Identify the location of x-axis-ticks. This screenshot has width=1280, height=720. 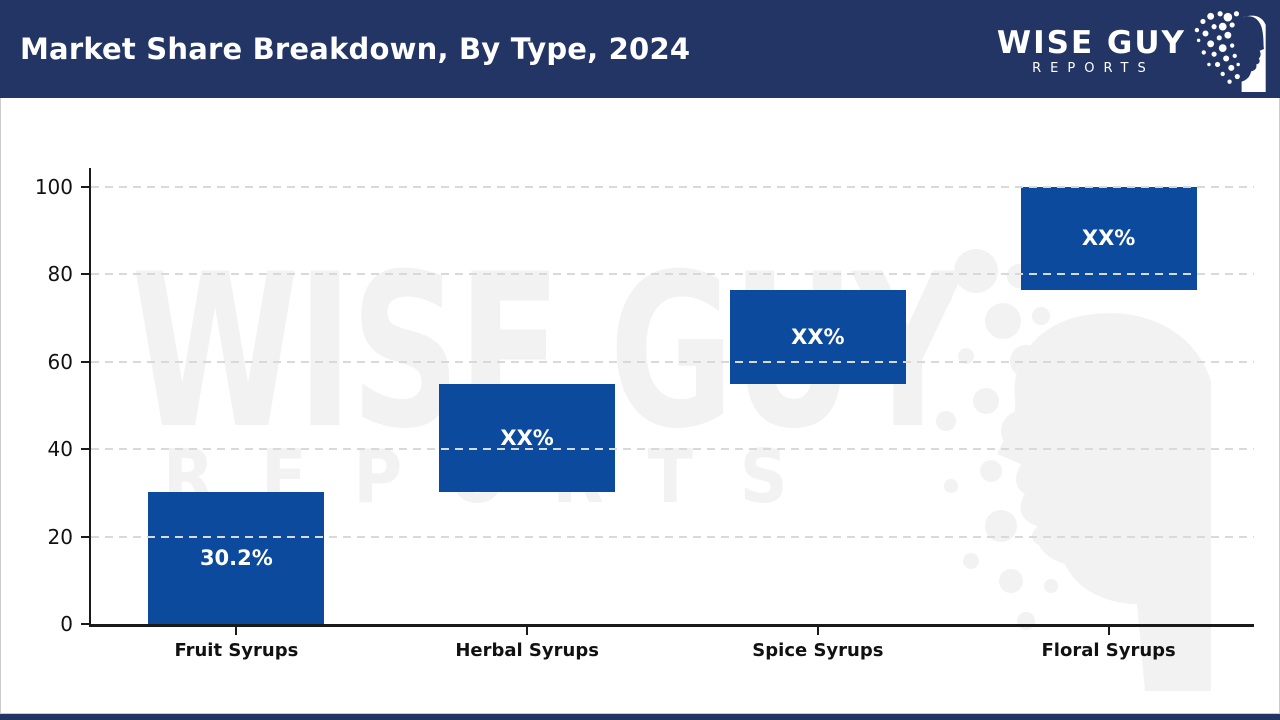
(672, 631).